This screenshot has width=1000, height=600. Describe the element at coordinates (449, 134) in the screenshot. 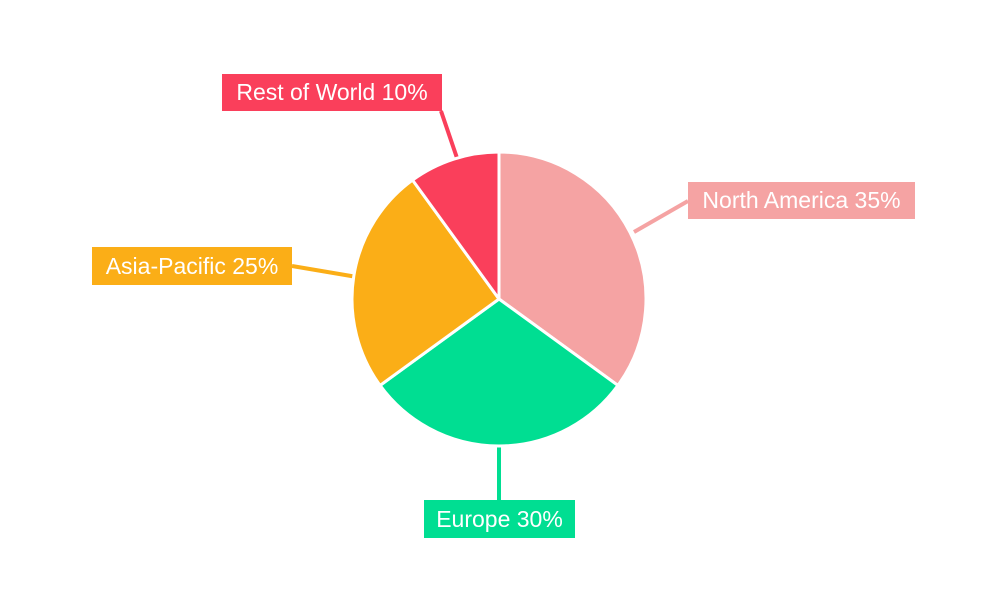

I see `leader-line-rest-of-world` at that location.